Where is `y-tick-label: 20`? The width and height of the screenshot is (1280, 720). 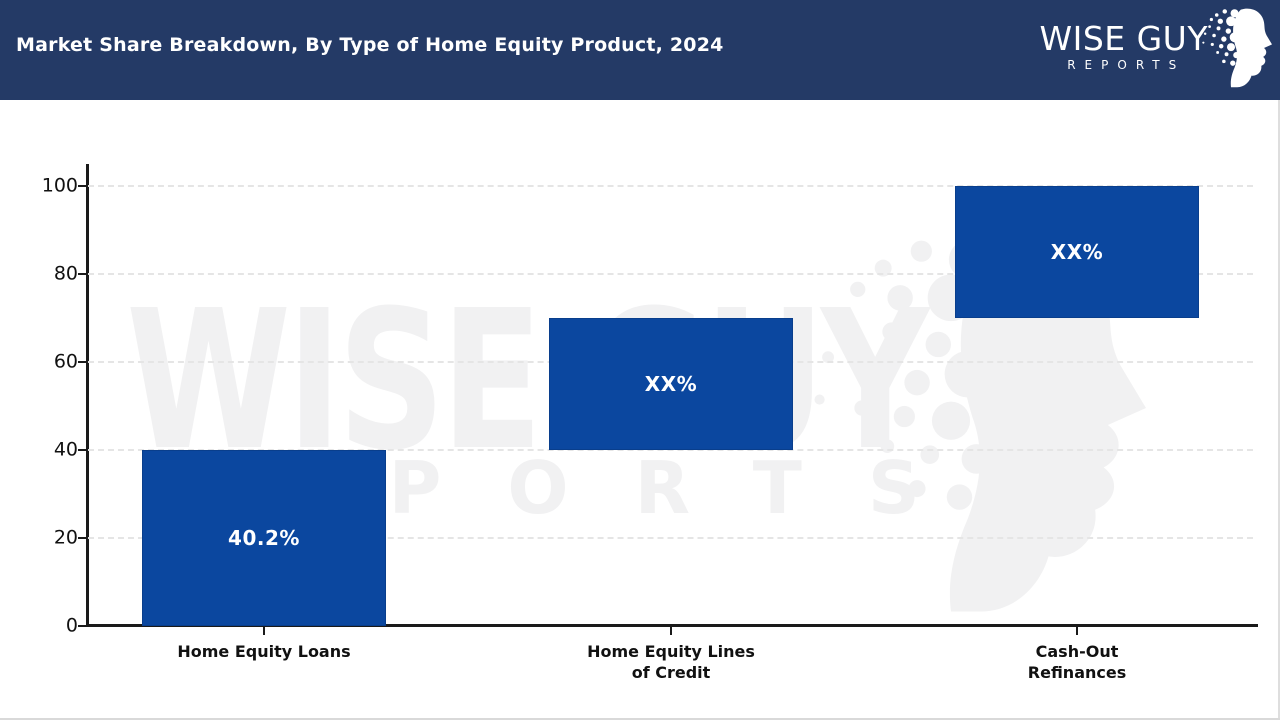
y-tick-label: 20 is located at coordinates (65, 537).